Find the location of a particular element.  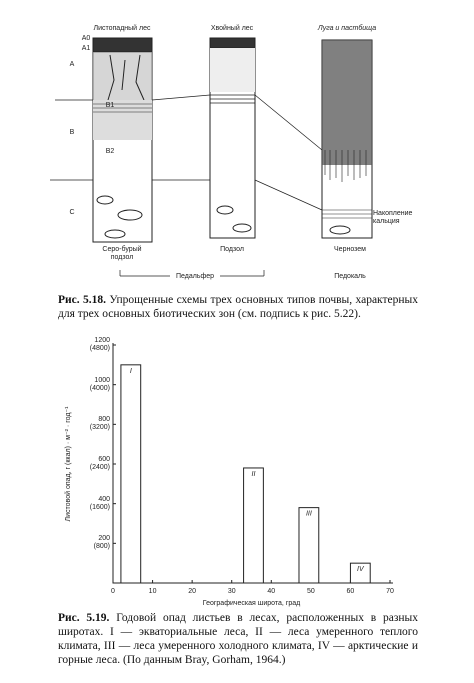

y-tick-label: 200 (800) is located at coordinates (101, 543).